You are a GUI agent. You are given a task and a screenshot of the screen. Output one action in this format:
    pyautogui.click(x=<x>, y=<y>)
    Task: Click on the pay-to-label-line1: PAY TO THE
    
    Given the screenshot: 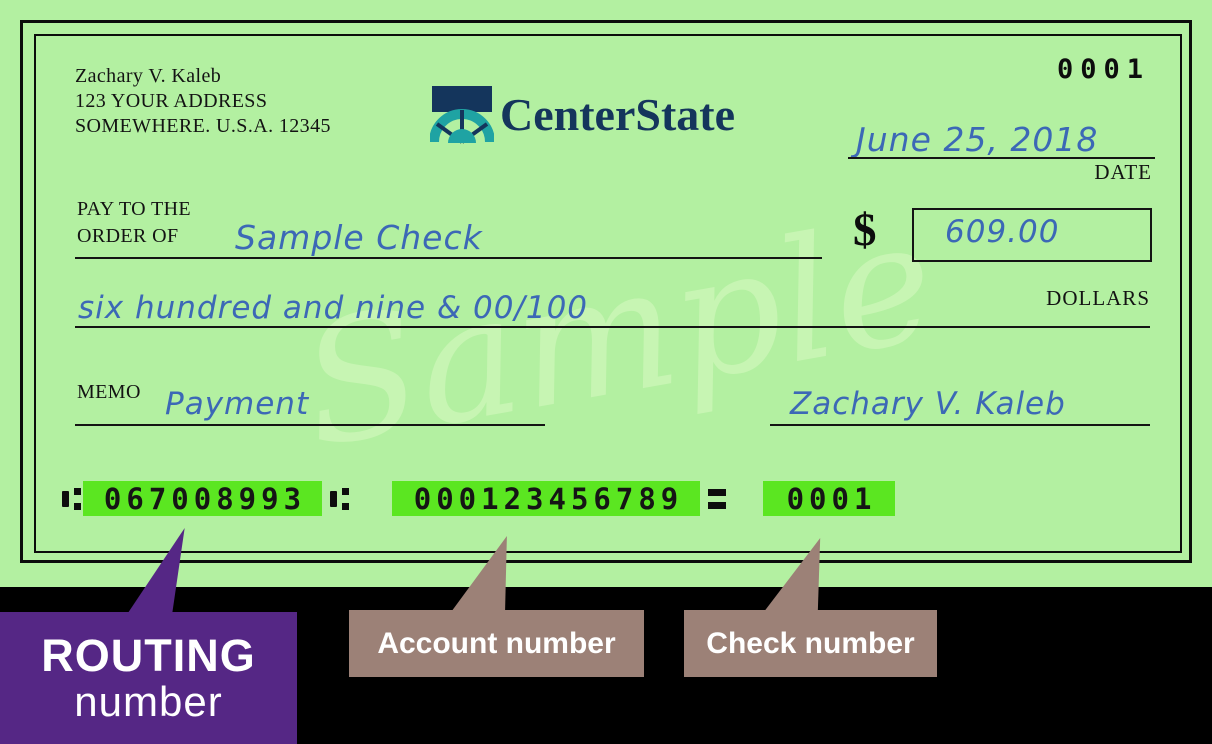 What is the action you would take?
    pyautogui.click(x=134, y=209)
    